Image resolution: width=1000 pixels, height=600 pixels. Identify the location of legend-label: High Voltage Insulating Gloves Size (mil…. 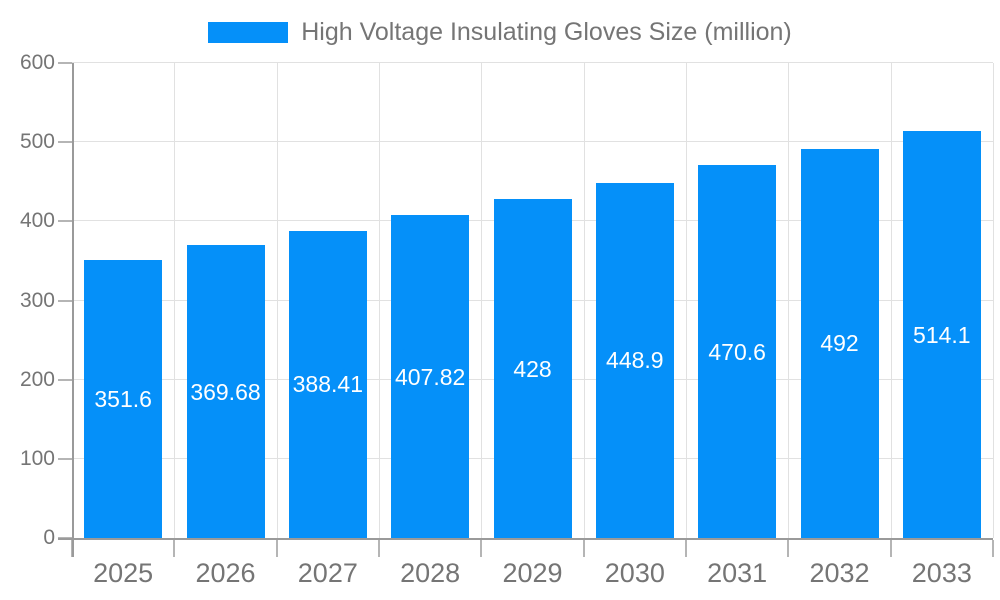
(546, 32).